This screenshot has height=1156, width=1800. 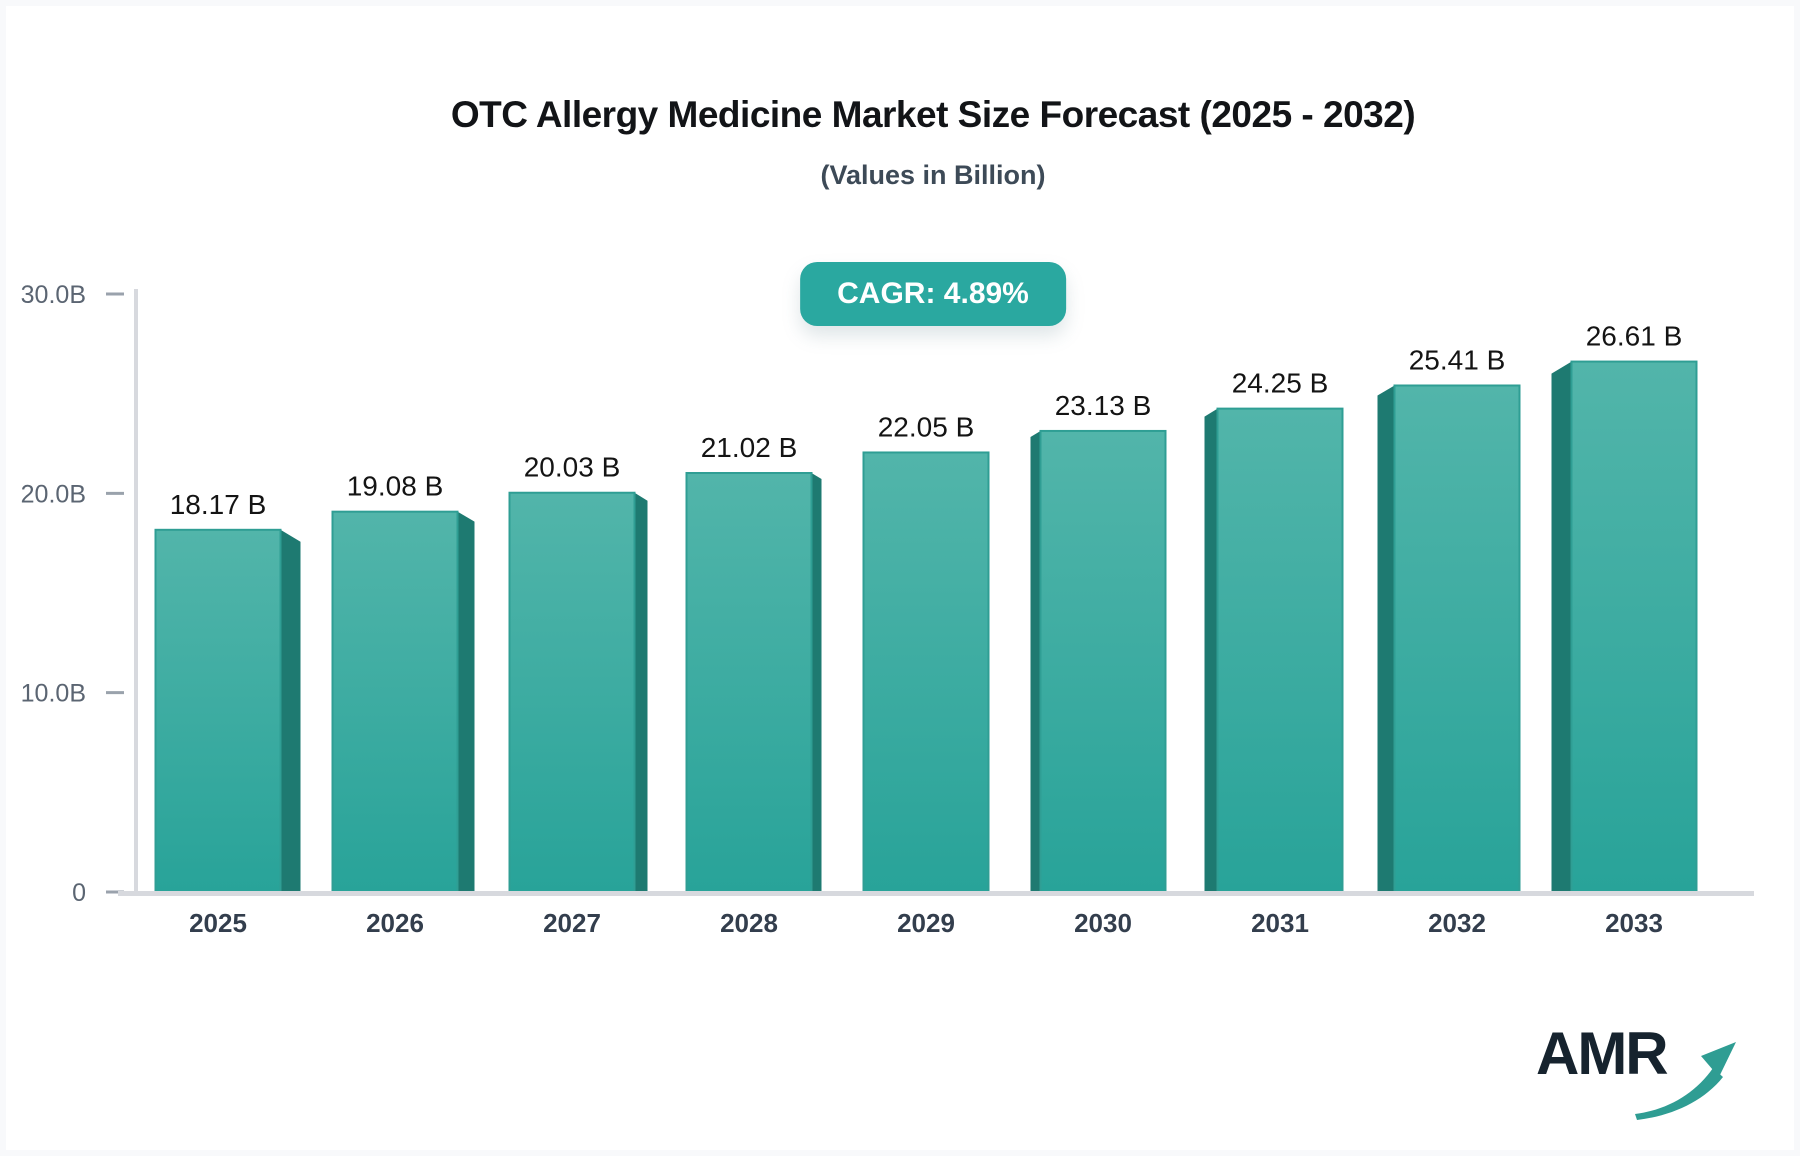 What do you see at coordinates (1685, 1081) in the screenshot?
I see `growth-arrow-icon` at bounding box center [1685, 1081].